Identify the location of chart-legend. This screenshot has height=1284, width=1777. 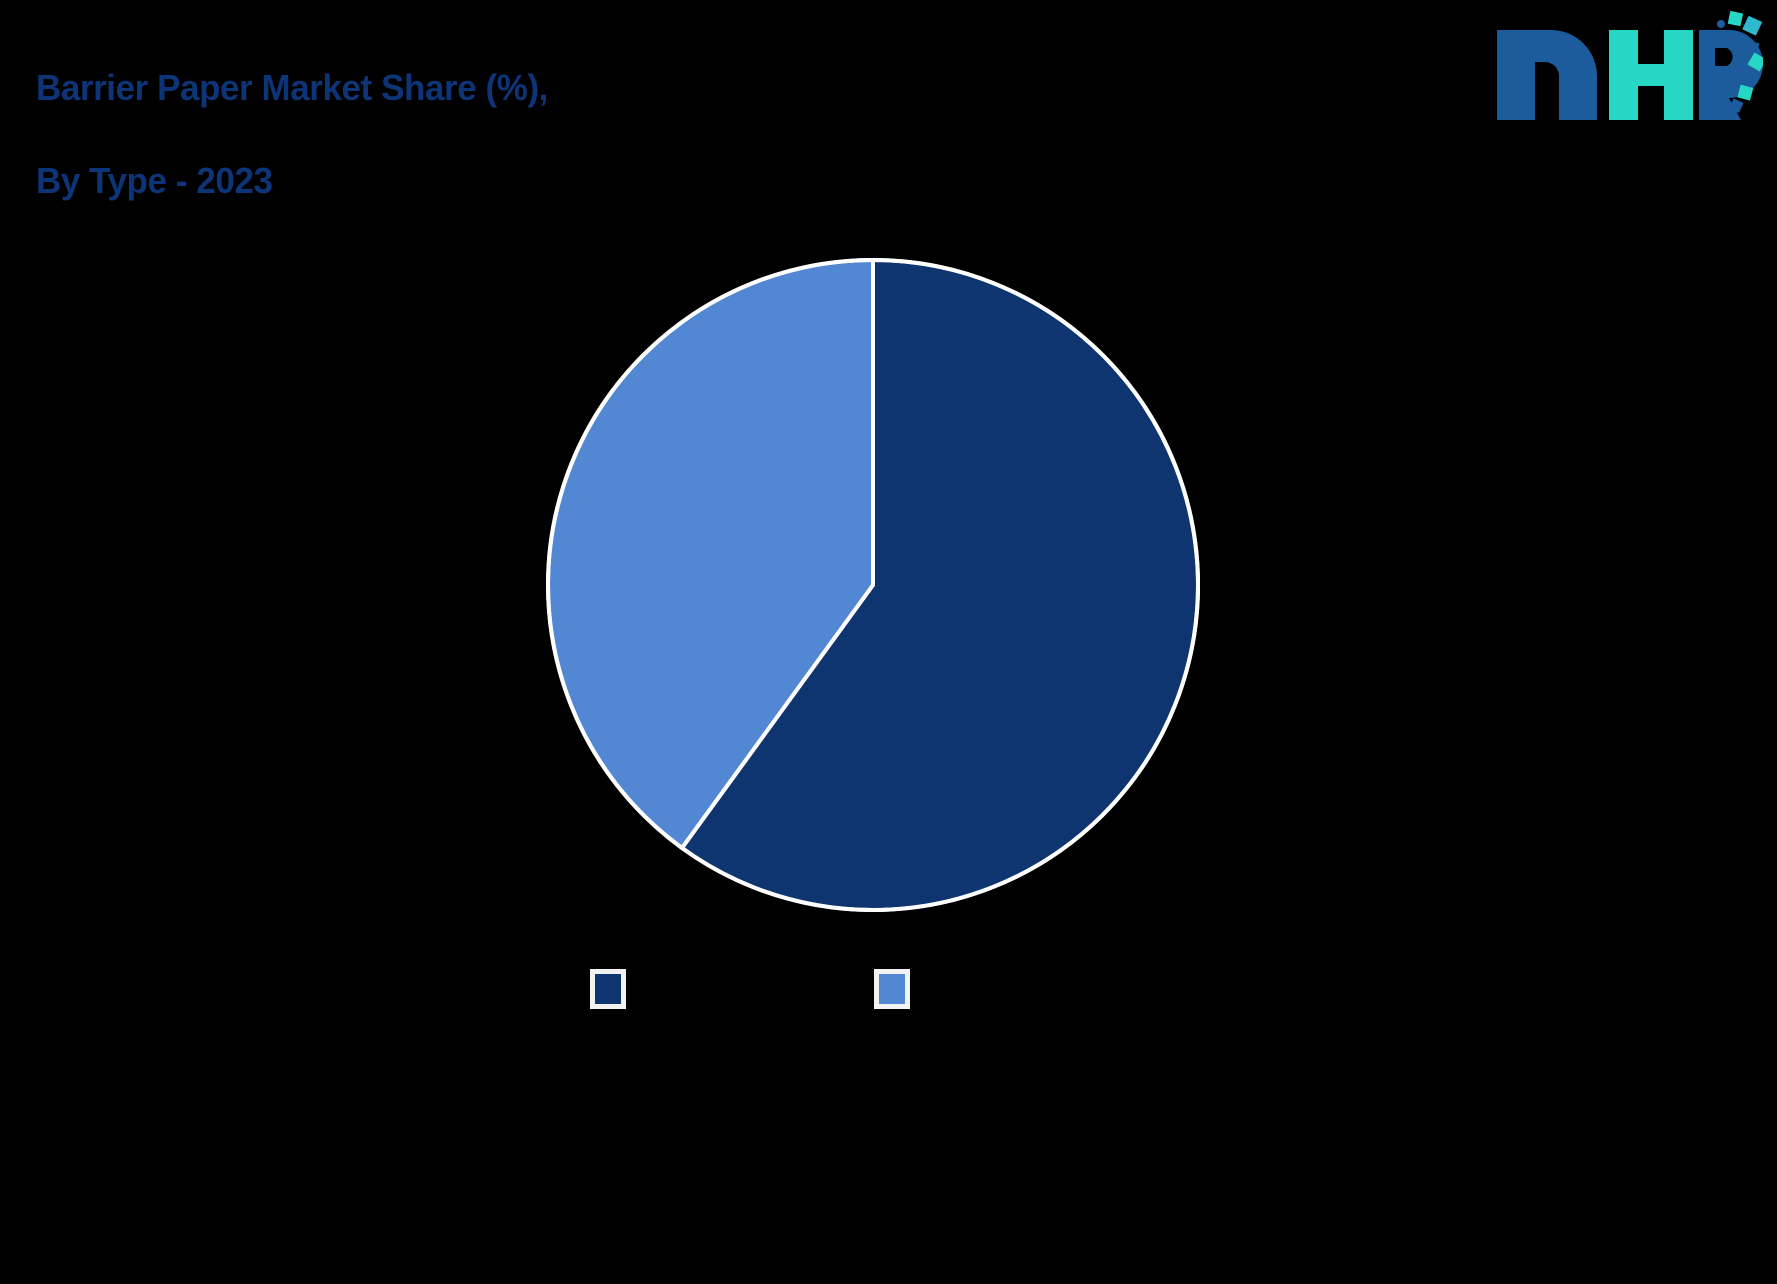
(888, 998).